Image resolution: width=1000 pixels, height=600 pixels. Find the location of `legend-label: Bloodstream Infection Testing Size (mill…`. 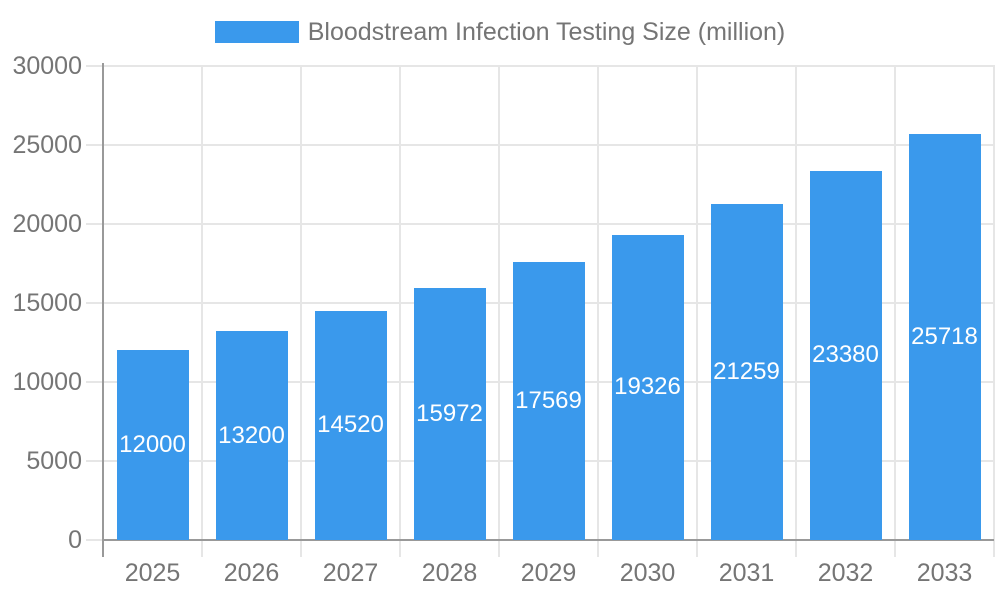

legend-label: Bloodstream Infection Testing Size (mill… is located at coordinates (546, 32).